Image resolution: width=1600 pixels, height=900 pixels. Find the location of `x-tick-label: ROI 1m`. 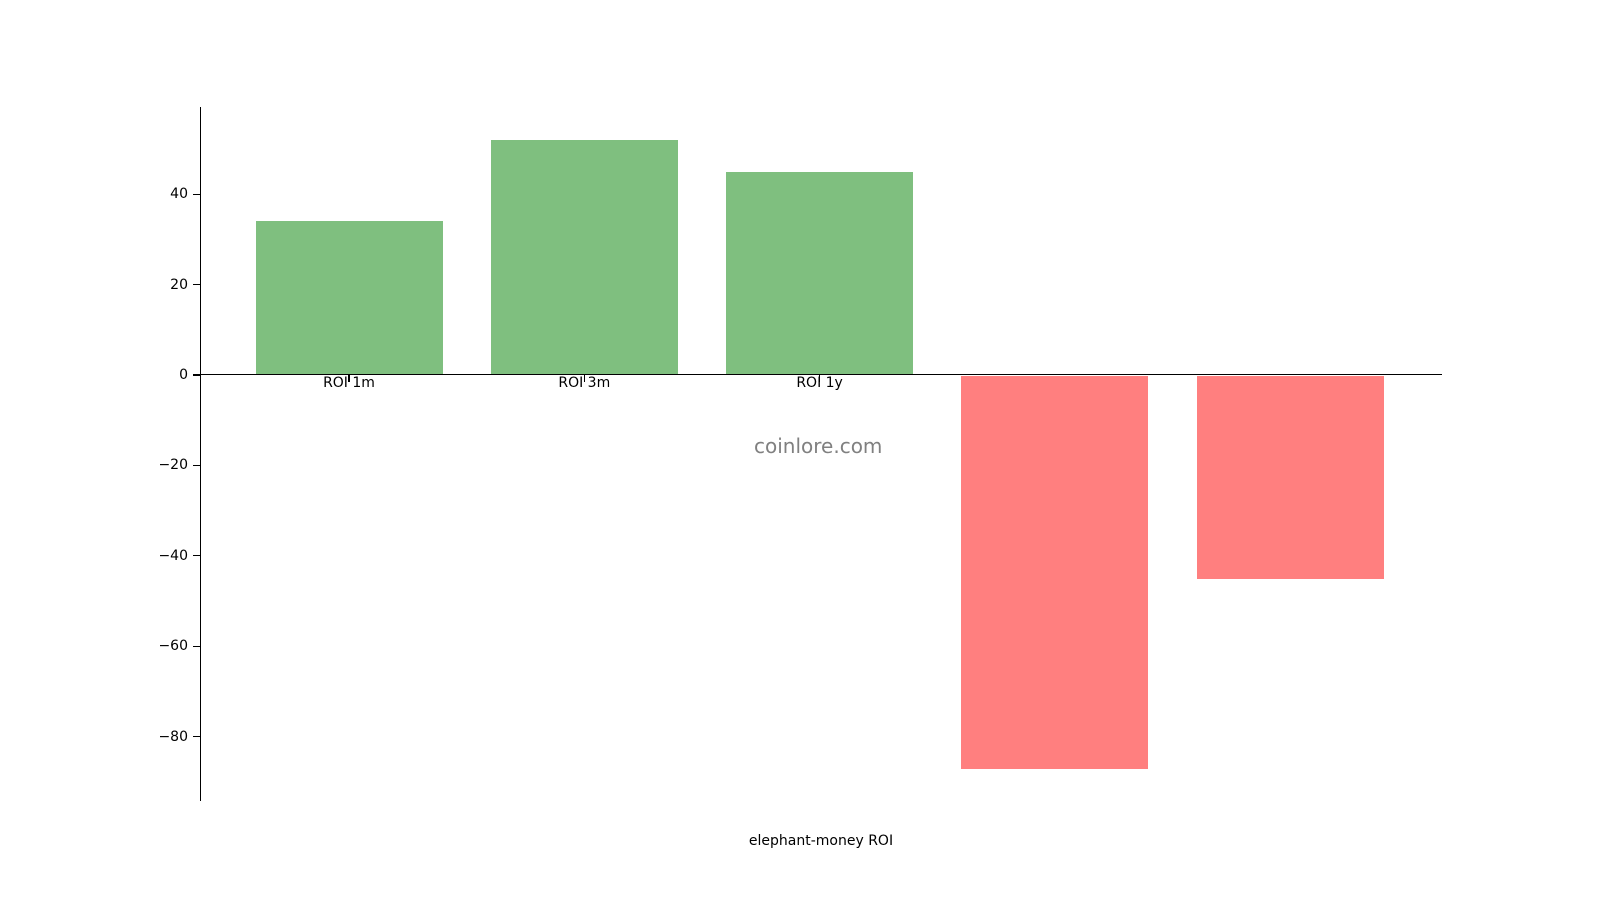

x-tick-label: ROI 1m is located at coordinates (349, 383).